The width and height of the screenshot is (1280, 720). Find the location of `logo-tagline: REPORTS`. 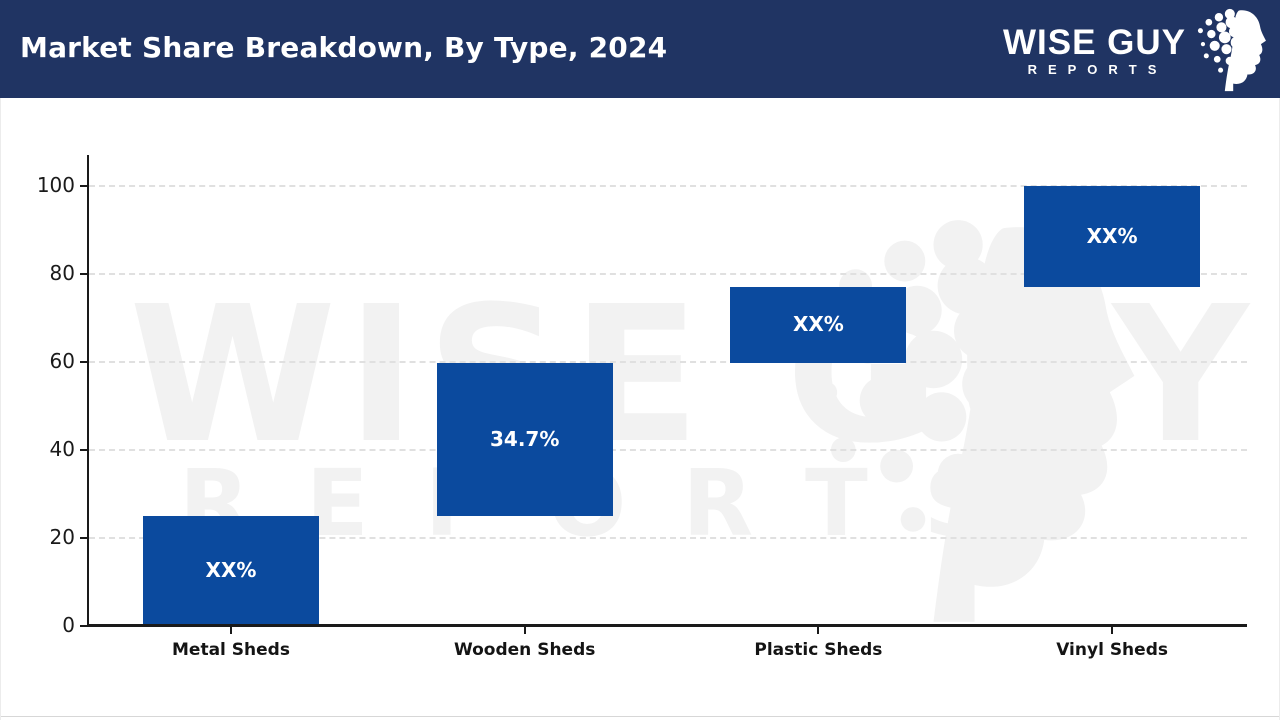

logo-tagline: REPORTS is located at coordinates (1097, 69).